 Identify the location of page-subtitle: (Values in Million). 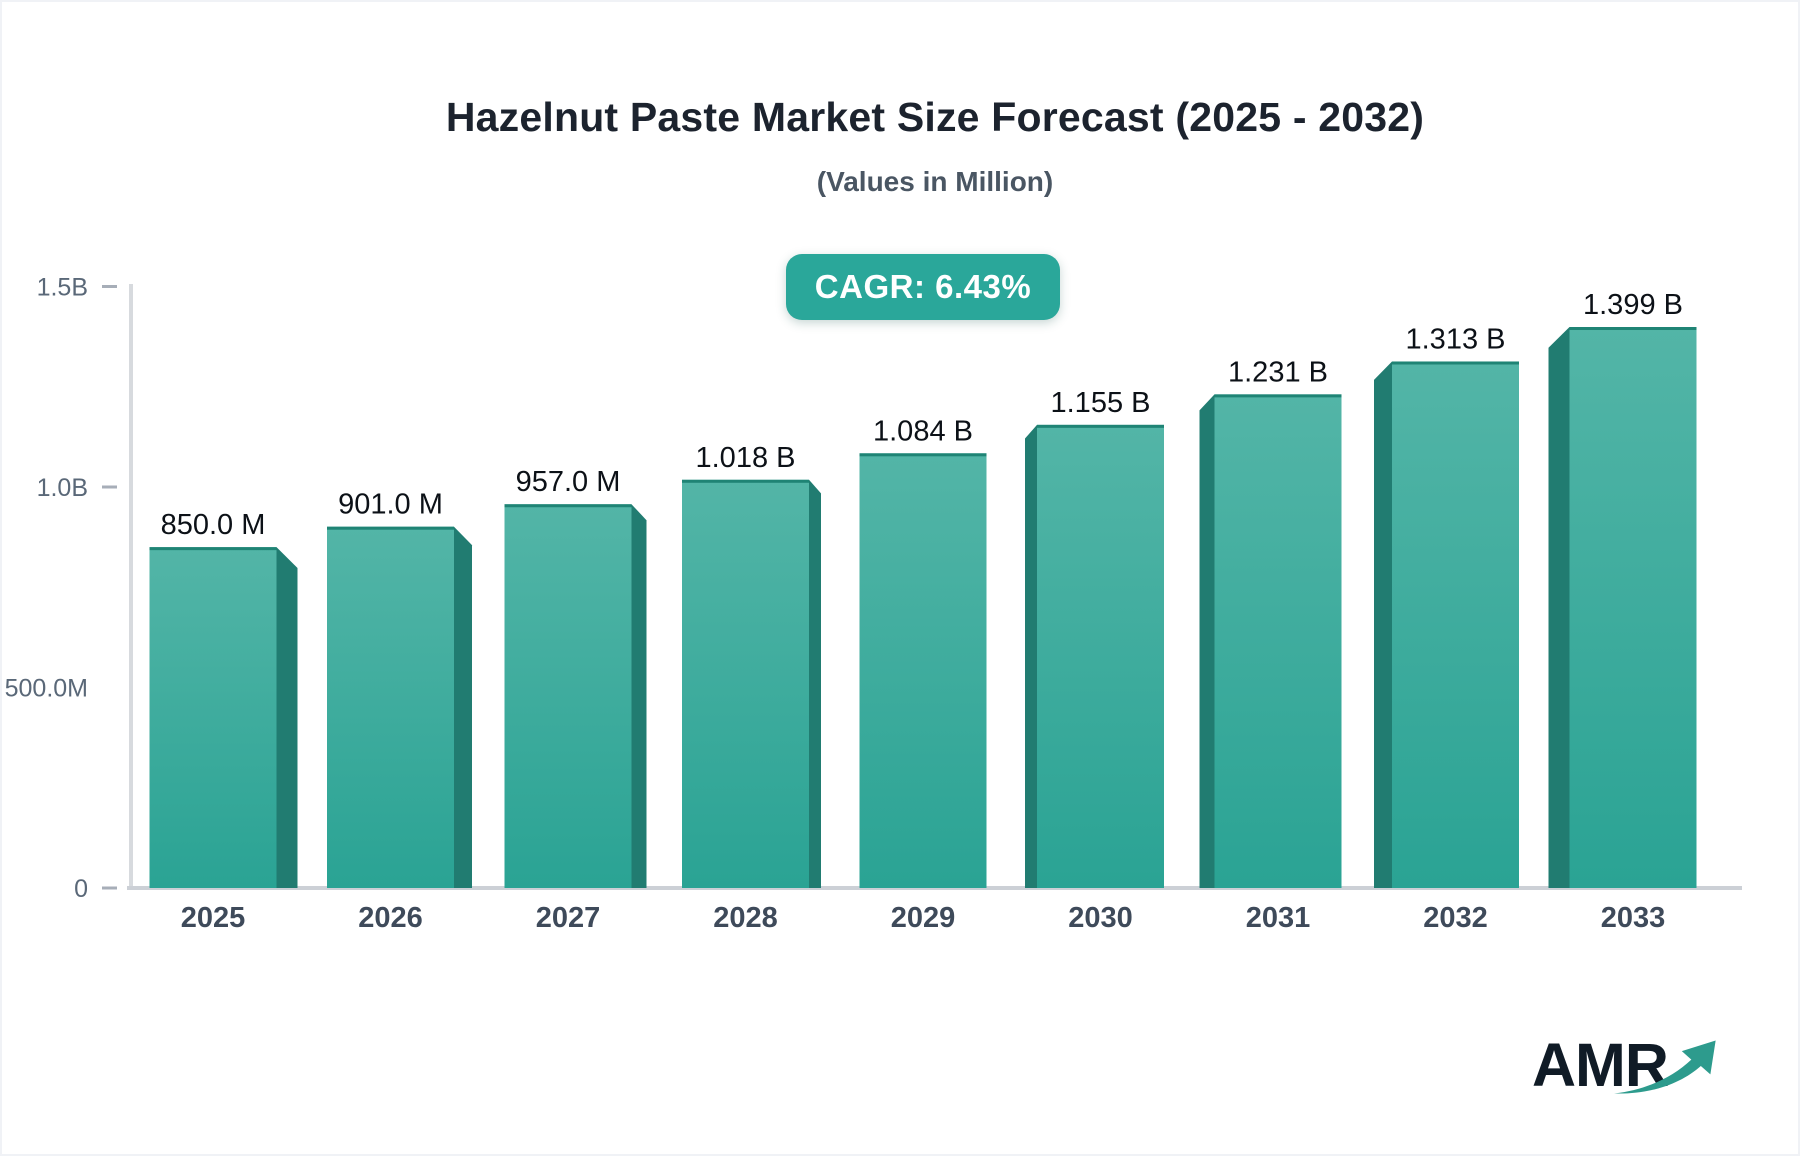
(935, 181).